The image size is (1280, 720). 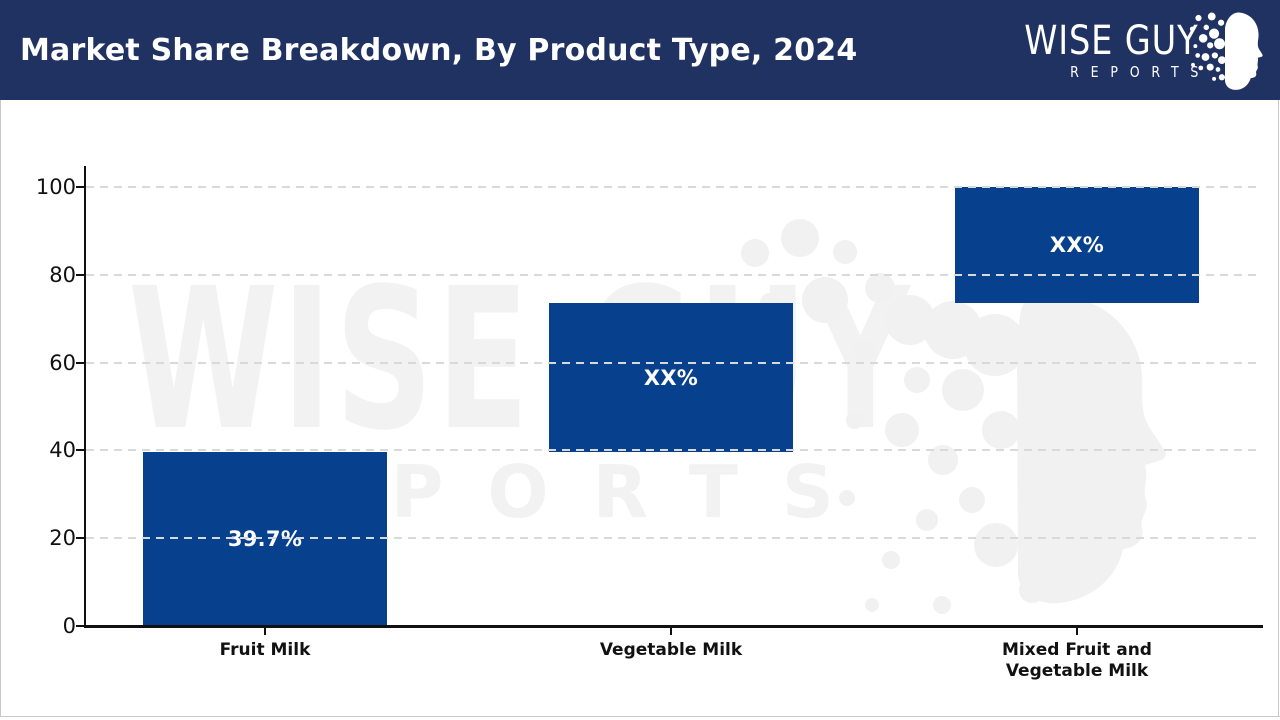 I want to click on logo-head-icon, so click(x=1226, y=51).